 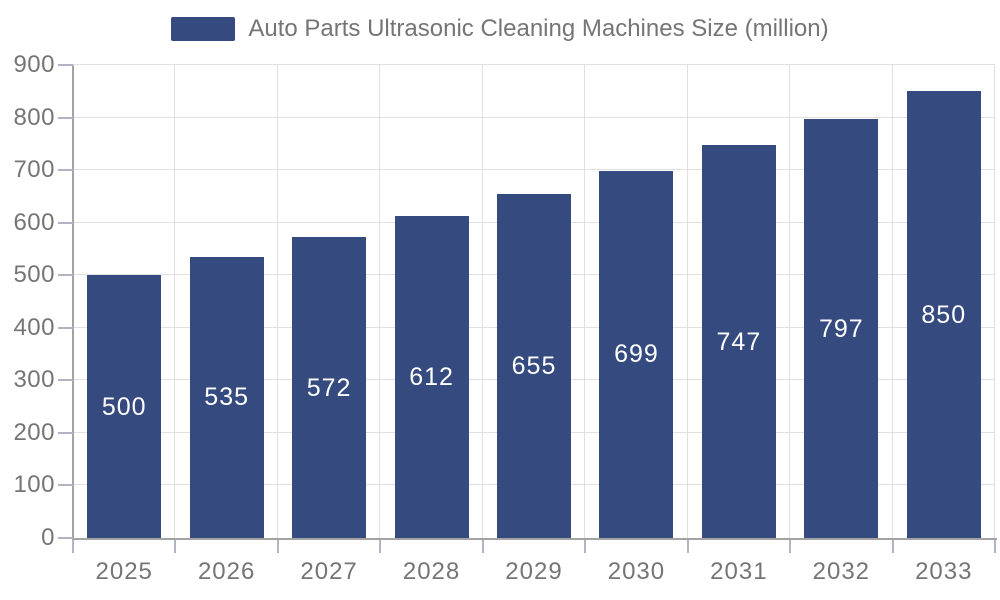 What do you see at coordinates (124, 571) in the screenshot?
I see `x-axis-tick-label: 2025` at bounding box center [124, 571].